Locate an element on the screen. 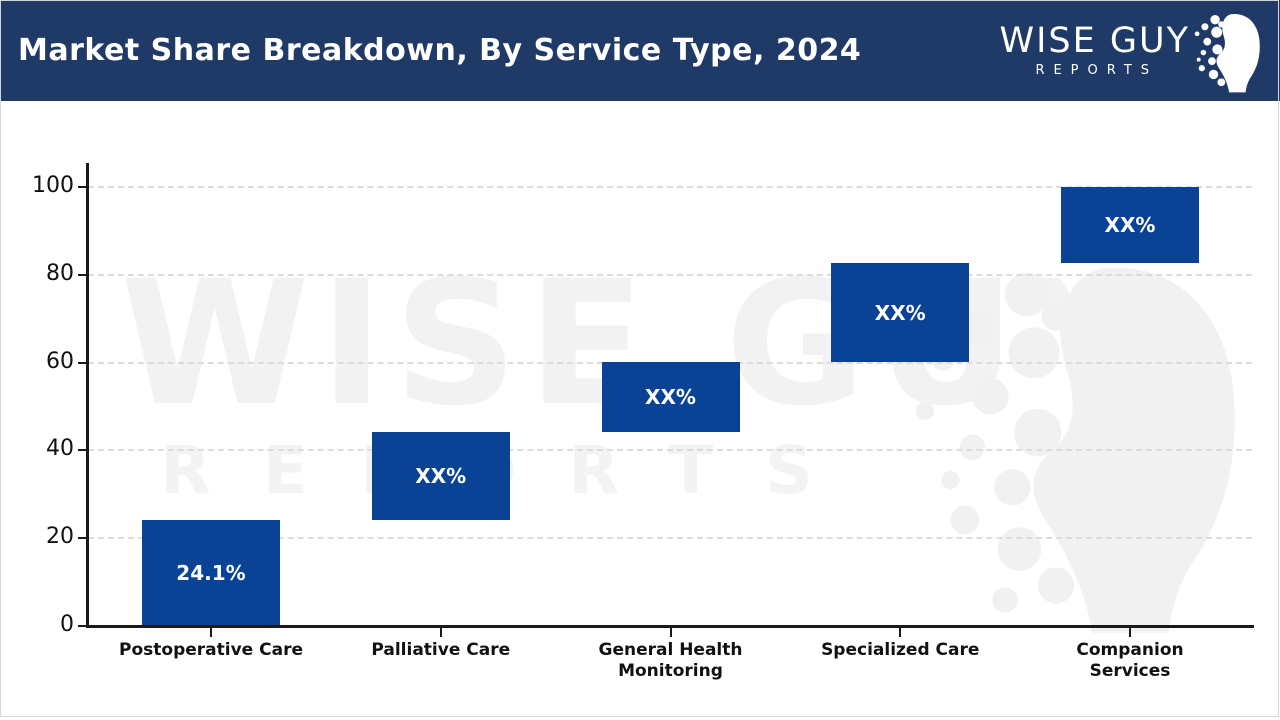 The image size is (1280, 720). bar-value-label: 24.1% is located at coordinates (211, 573).